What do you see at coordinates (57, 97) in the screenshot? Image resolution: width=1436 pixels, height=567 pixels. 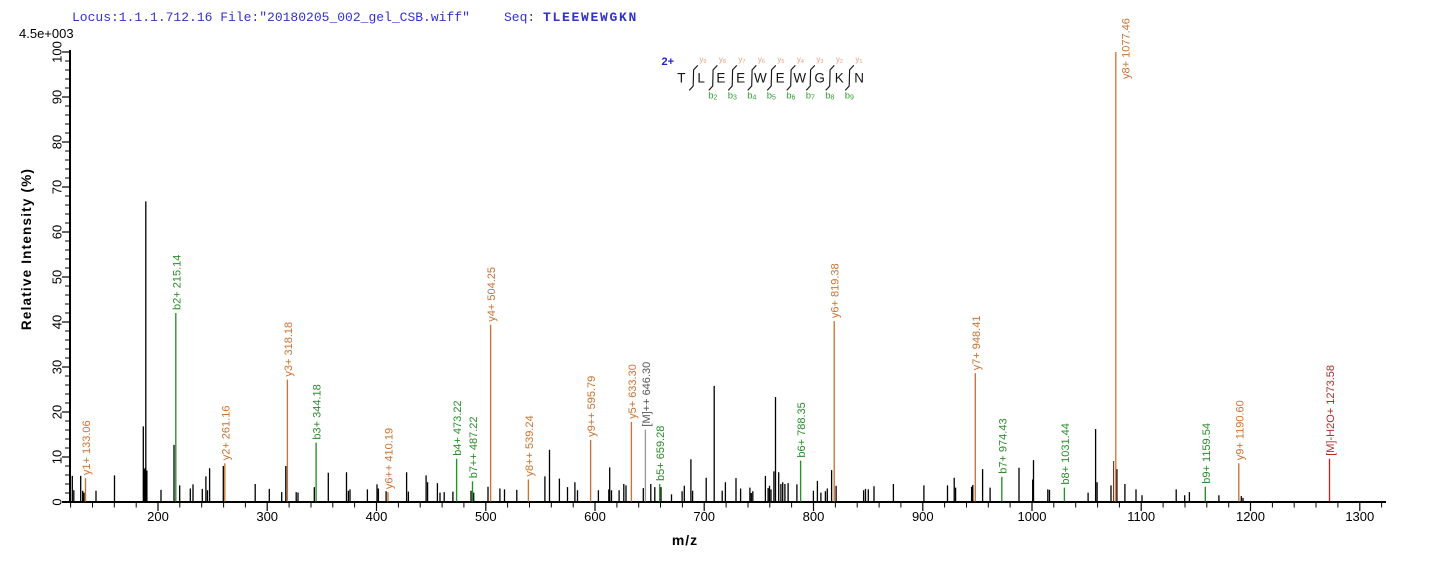 I see `svg-text: 90` at bounding box center [57, 97].